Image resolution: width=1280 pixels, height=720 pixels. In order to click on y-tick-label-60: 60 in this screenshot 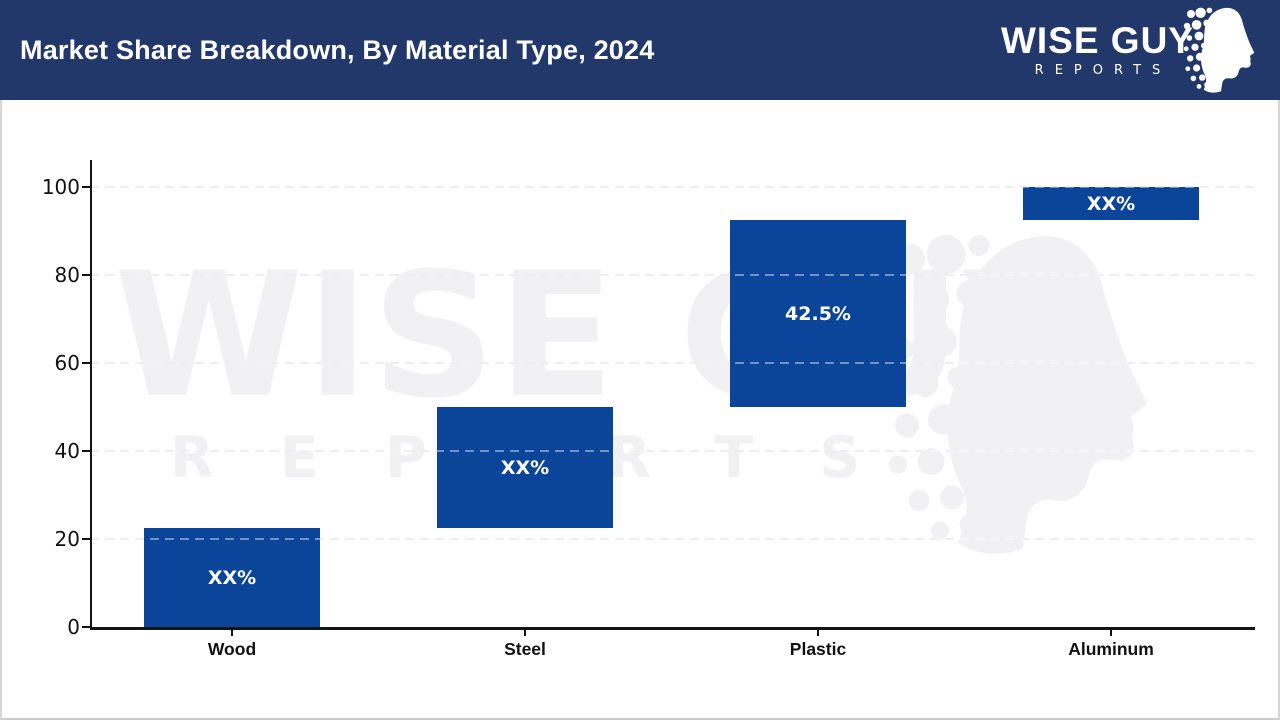, I will do `click(67, 363)`.